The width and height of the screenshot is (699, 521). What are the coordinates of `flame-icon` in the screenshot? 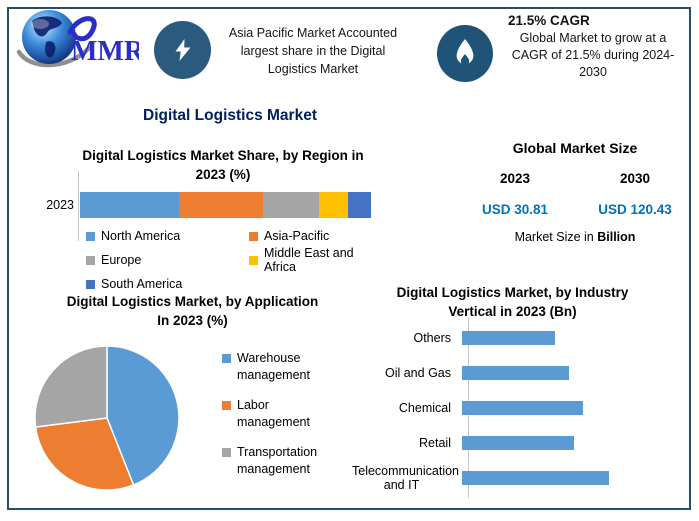 It's located at (465, 53).